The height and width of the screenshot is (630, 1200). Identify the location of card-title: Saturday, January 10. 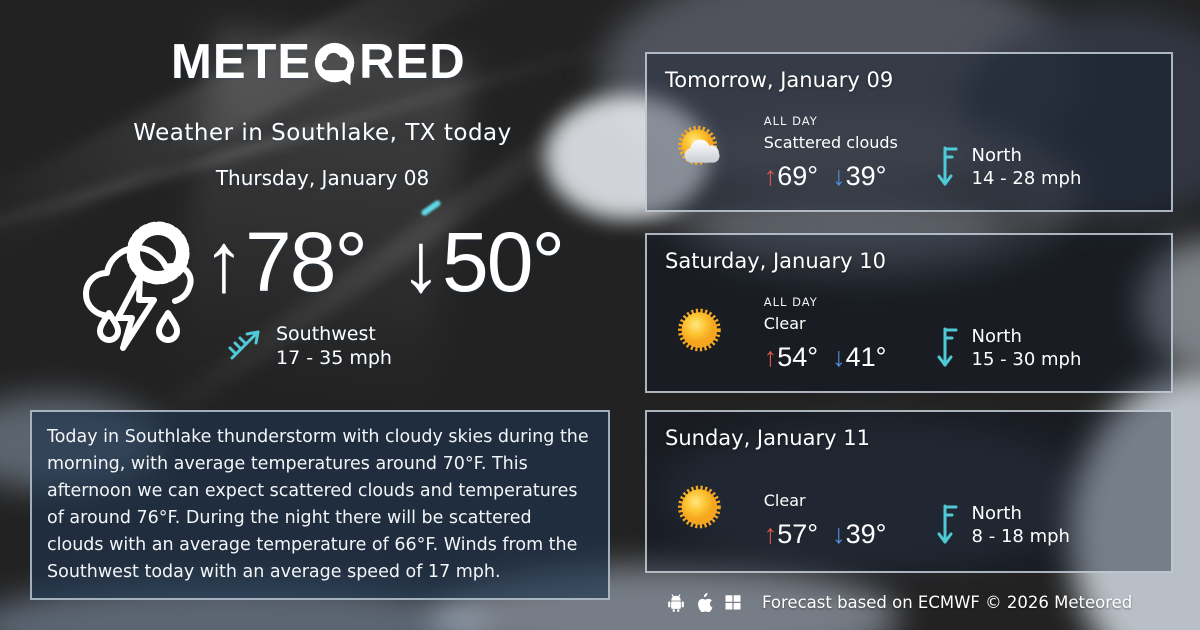
(775, 261).